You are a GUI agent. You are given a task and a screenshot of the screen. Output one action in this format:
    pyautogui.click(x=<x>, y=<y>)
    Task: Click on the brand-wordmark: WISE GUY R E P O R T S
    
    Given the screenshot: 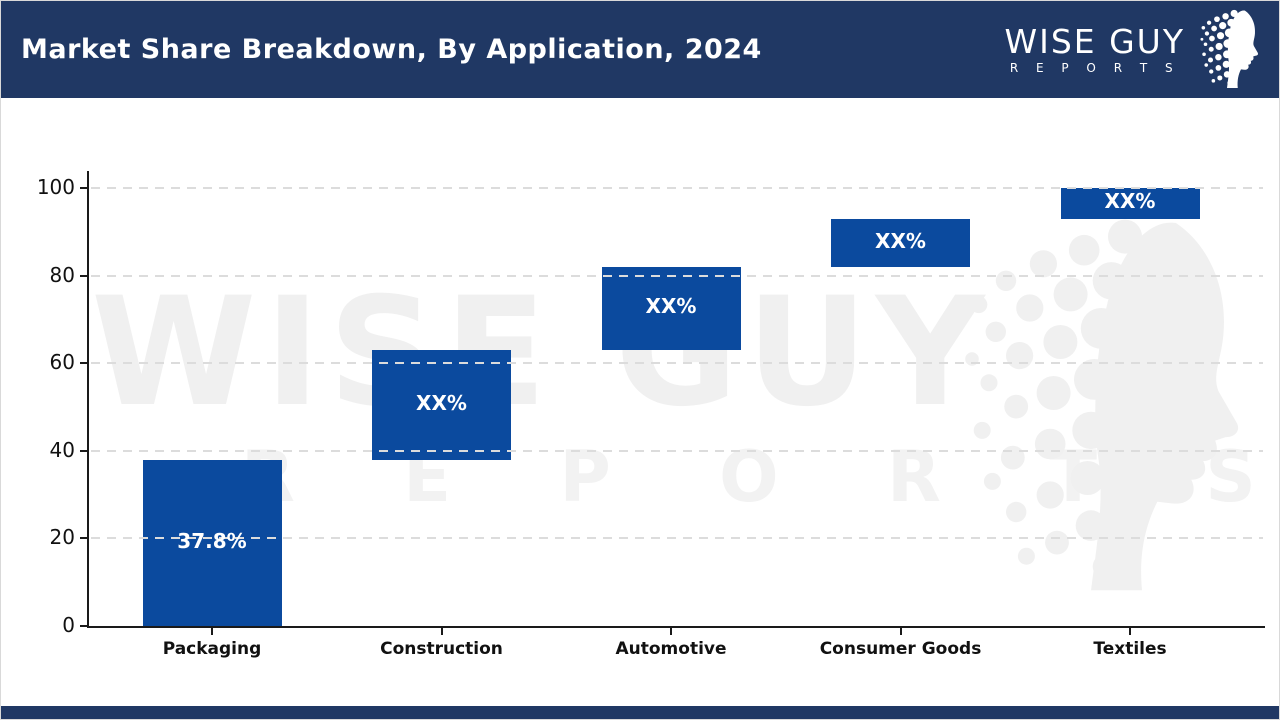 What is the action you would take?
    pyautogui.click(x=1094, y=48)
    